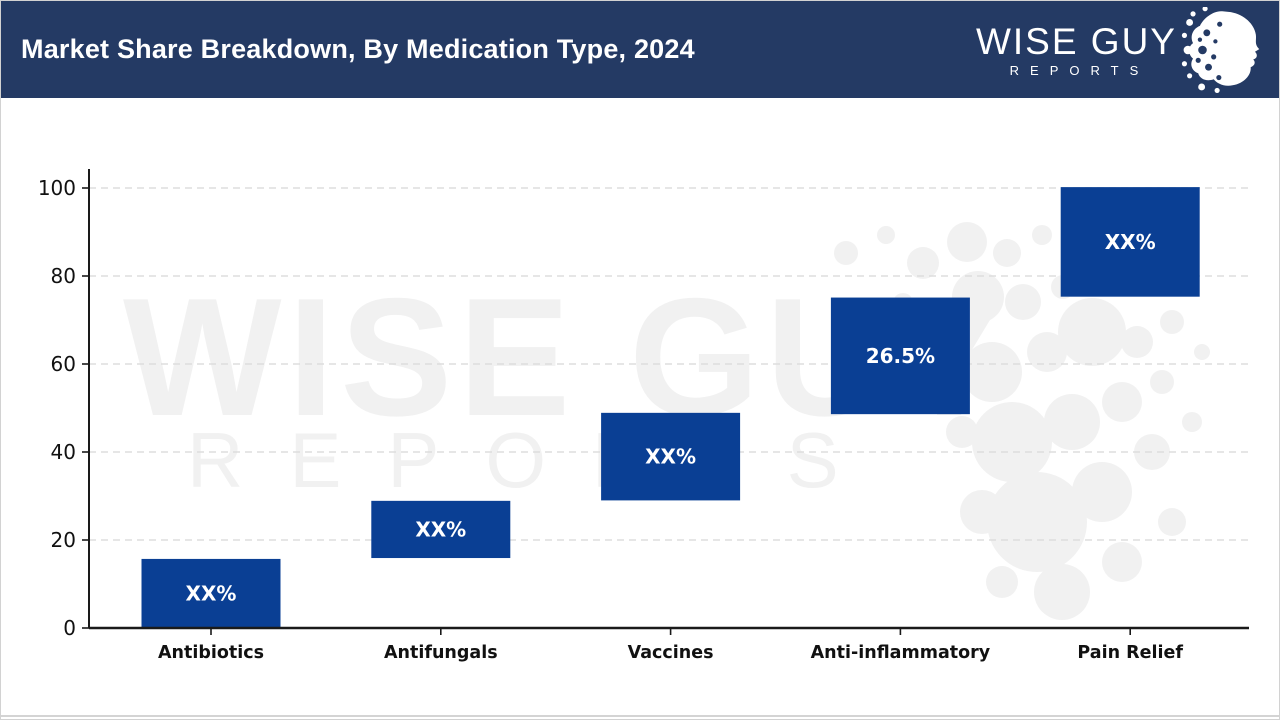 This screenshot has height=720, width=1280. I want to click on wiseguy-logo-line2: REPORTS, so click(1079, 70).